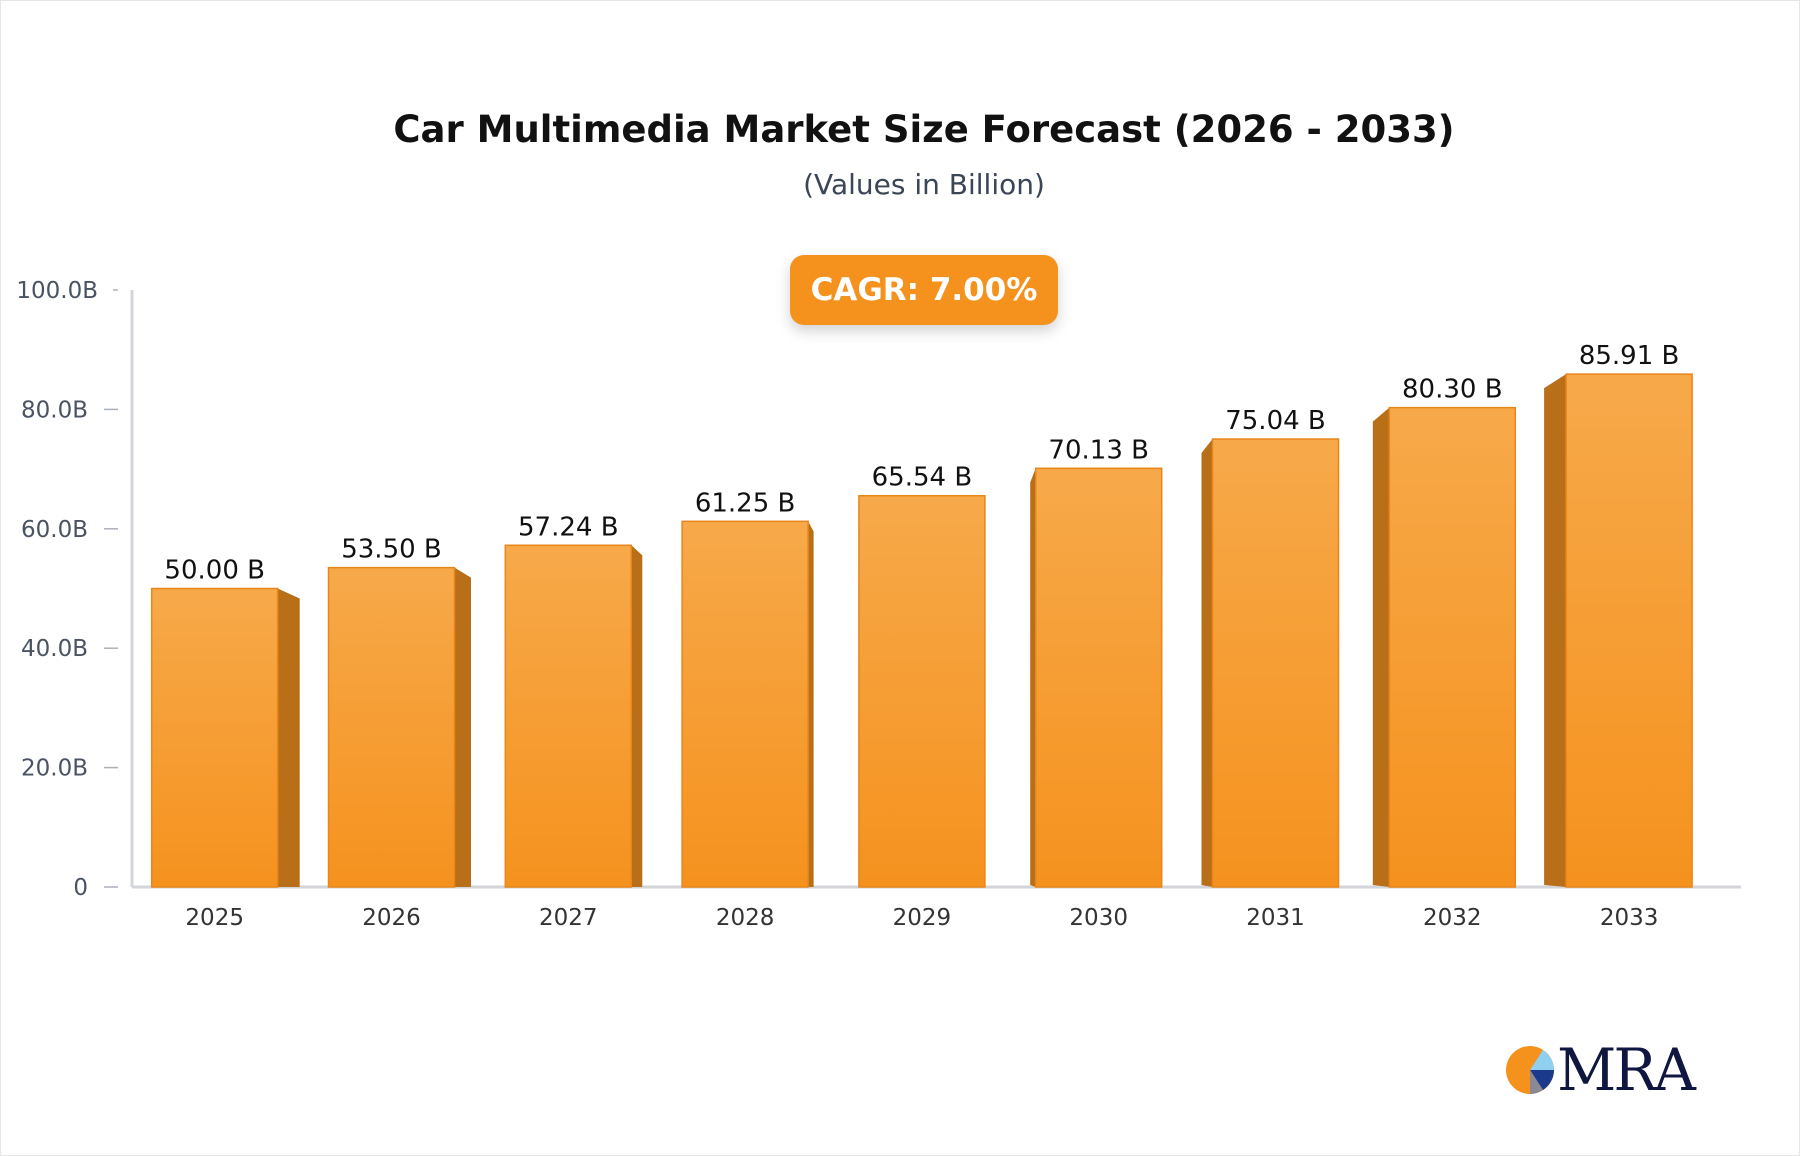 The height and width of the screenshot is (1156, 1800). I want to click on x-tick-label: 2029, so click(922, 918).